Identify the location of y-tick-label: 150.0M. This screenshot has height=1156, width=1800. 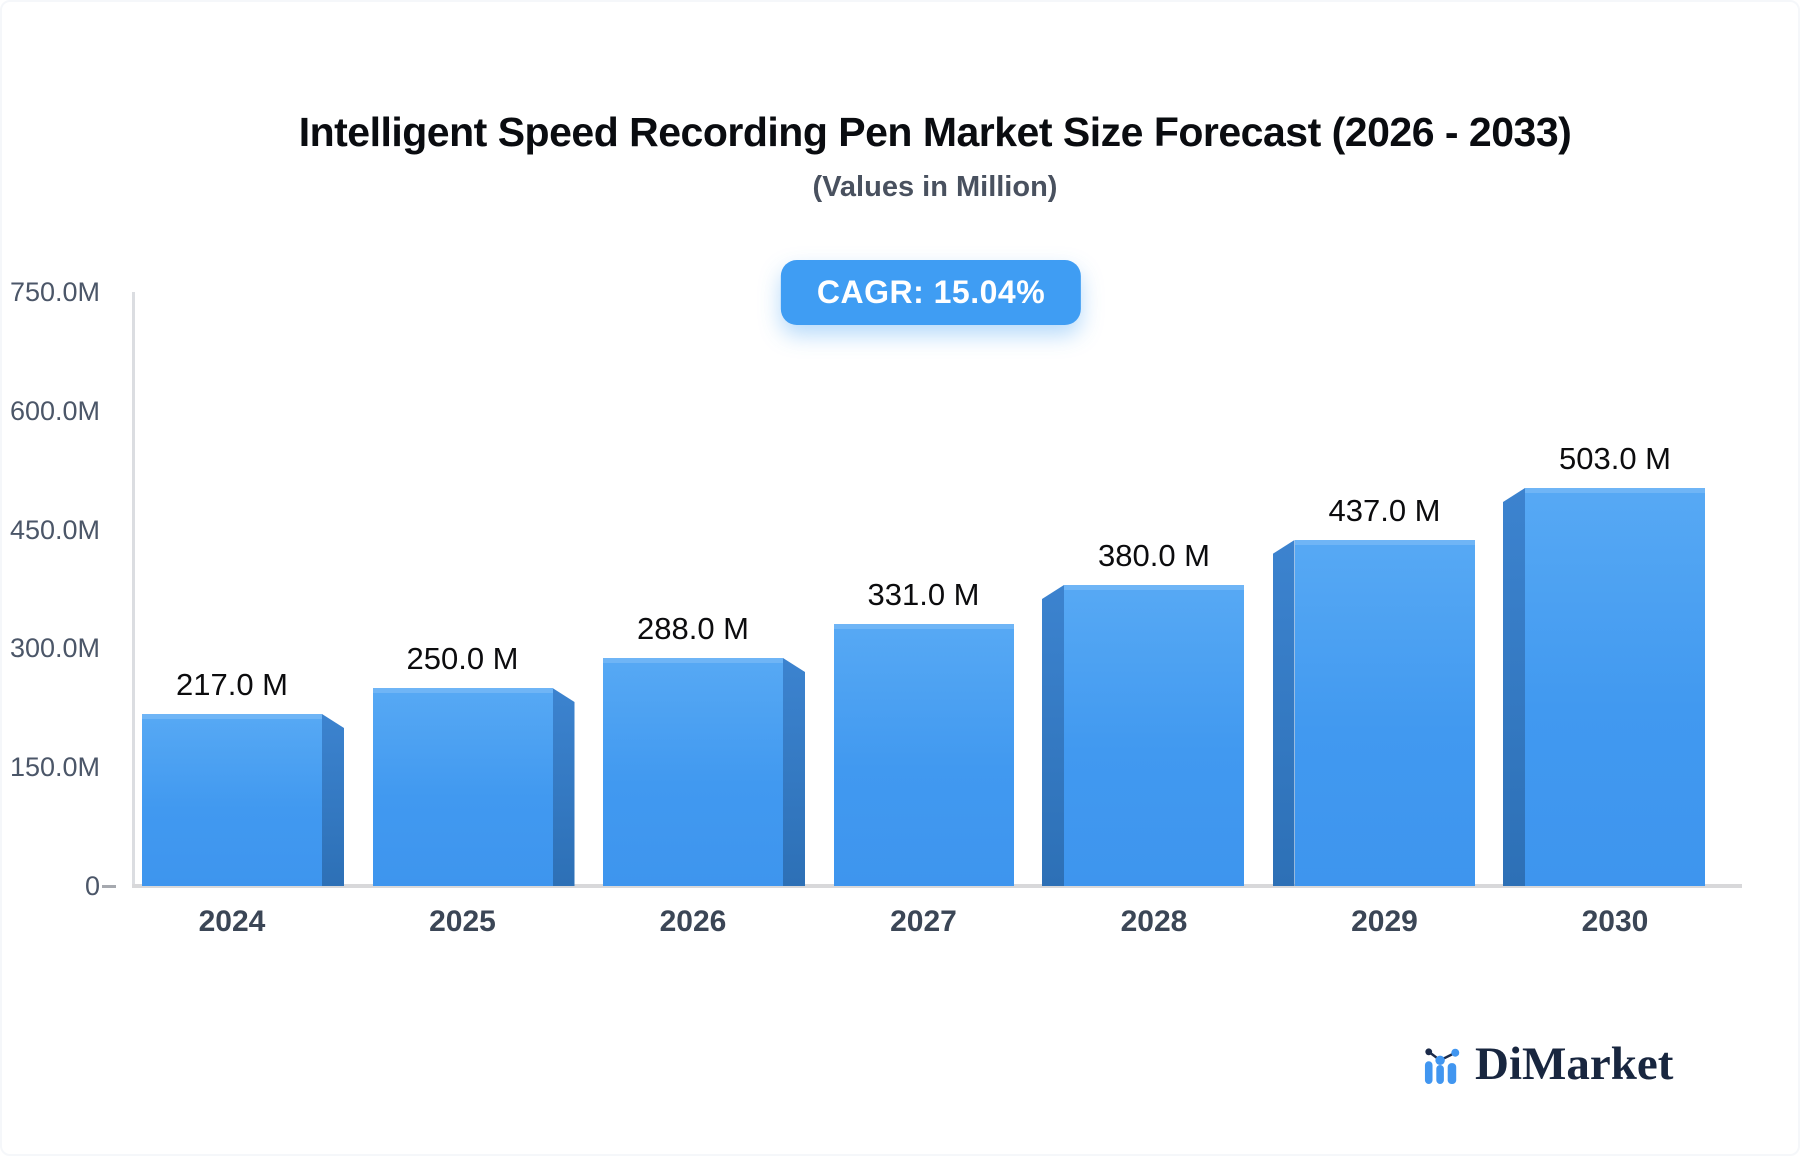
(54, 767).